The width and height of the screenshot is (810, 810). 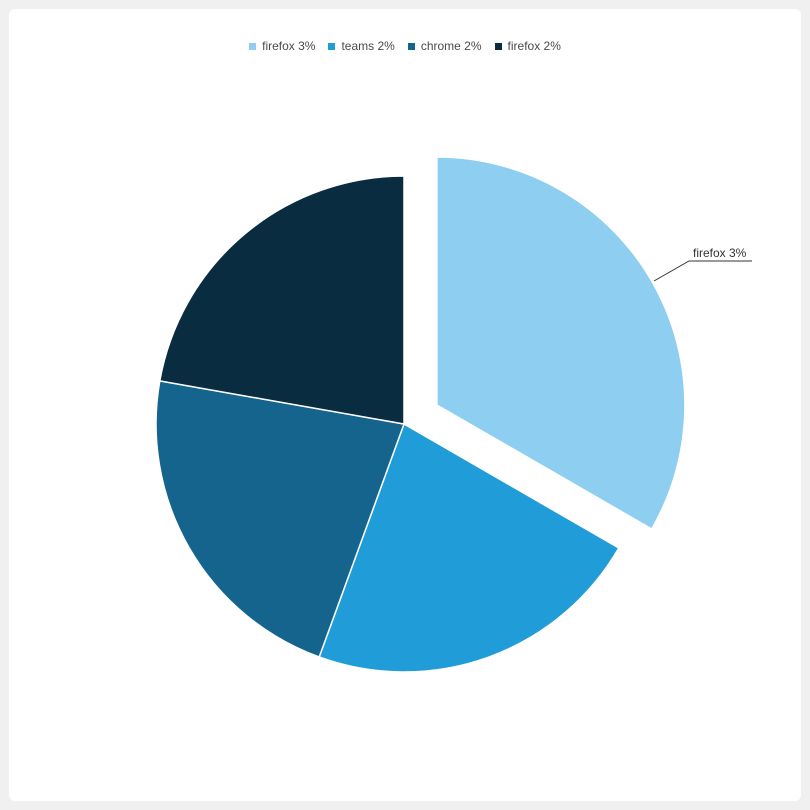 What do you see at coordinates (451, 46) in the screenshot?
I see `legend-item-label: chrome 2%` at bounding box center [451, 46].